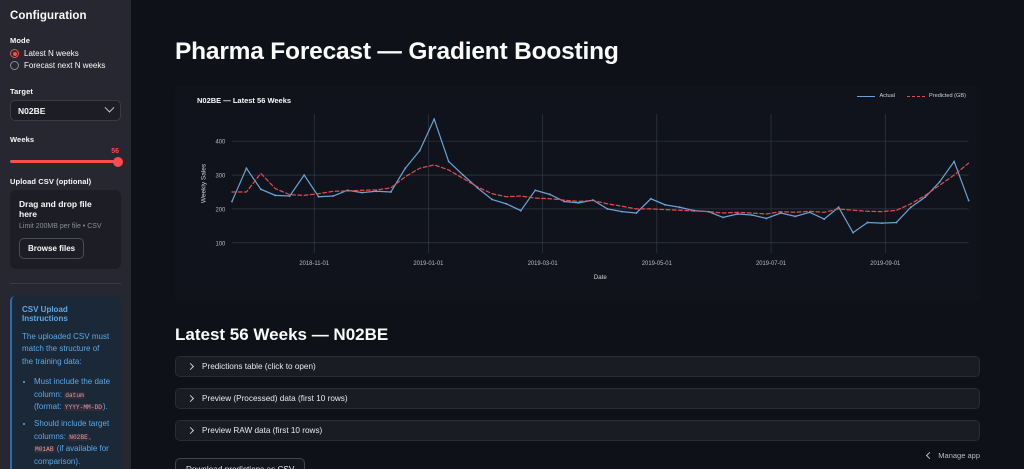  Describe the element at coordinates (52, 248) in the screenshot. I see `browse-files-button: Browse files` at that location.